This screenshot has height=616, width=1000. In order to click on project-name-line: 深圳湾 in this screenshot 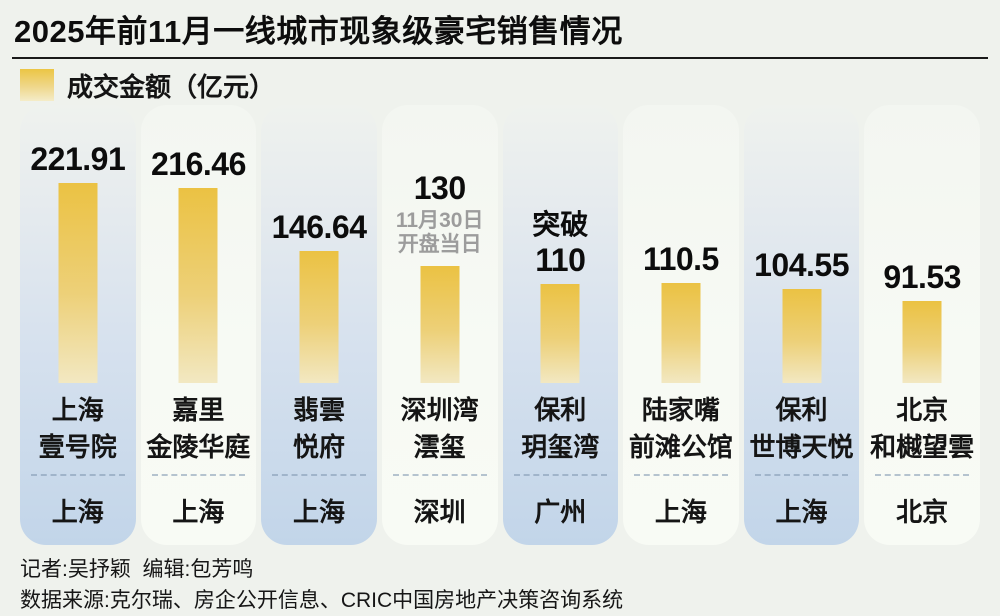, I will do `click(439, 410)`.